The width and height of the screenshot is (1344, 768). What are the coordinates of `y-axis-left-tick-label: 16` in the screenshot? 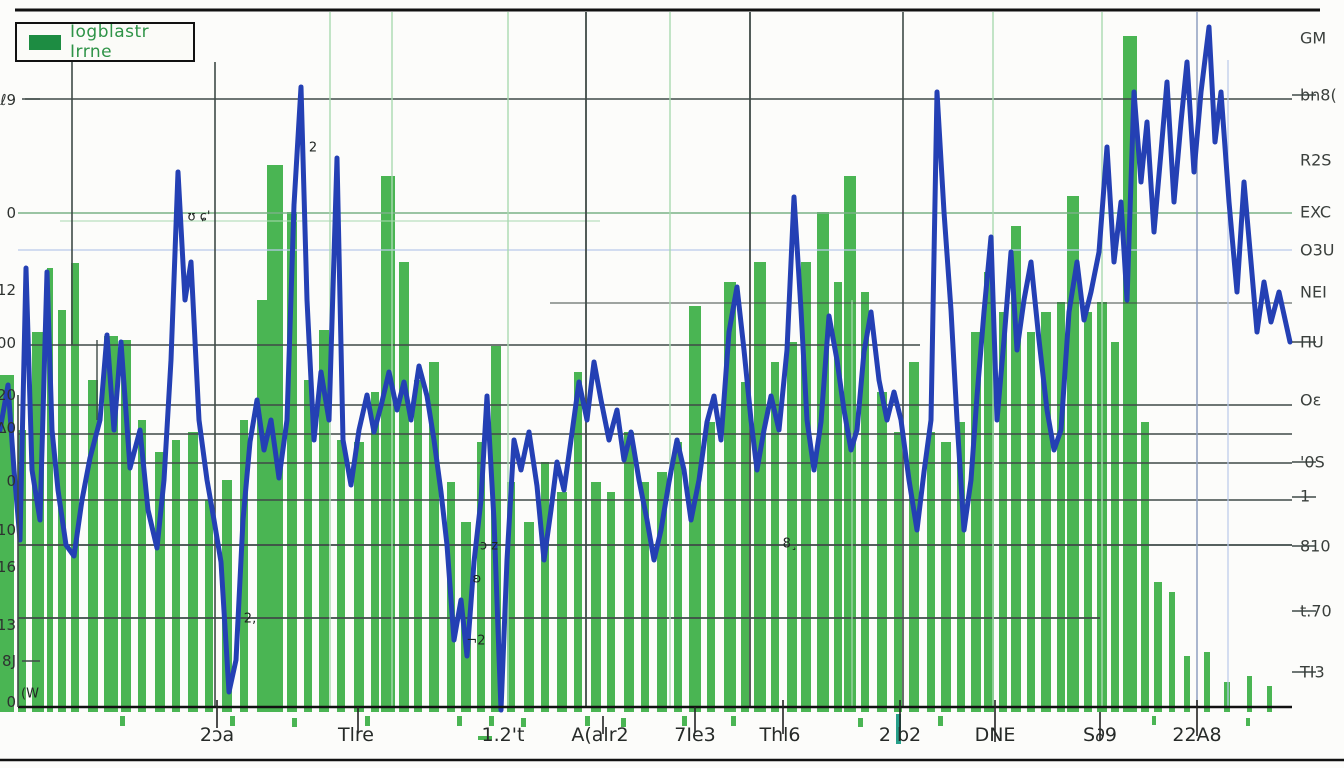 It's located at (8, 567).